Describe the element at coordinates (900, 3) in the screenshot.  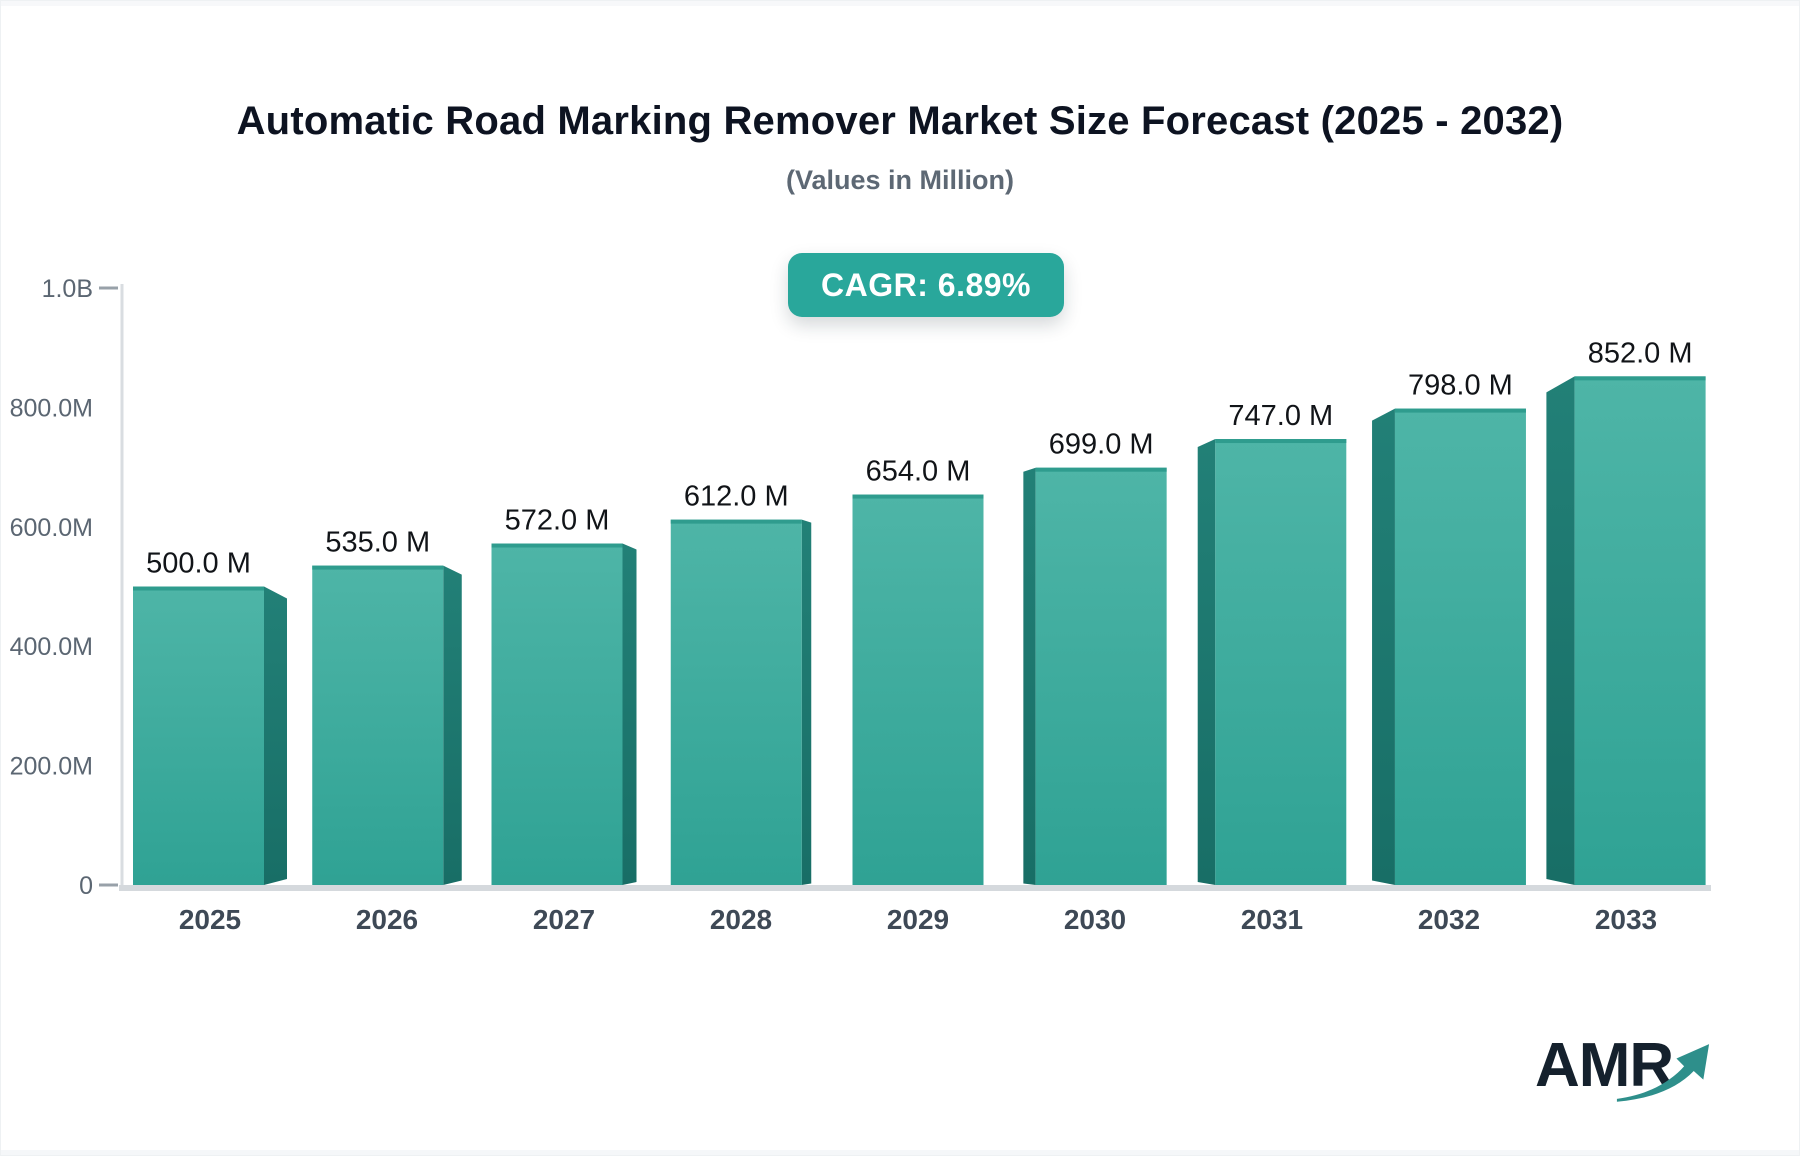
I see `top-edge-strip` at that location.